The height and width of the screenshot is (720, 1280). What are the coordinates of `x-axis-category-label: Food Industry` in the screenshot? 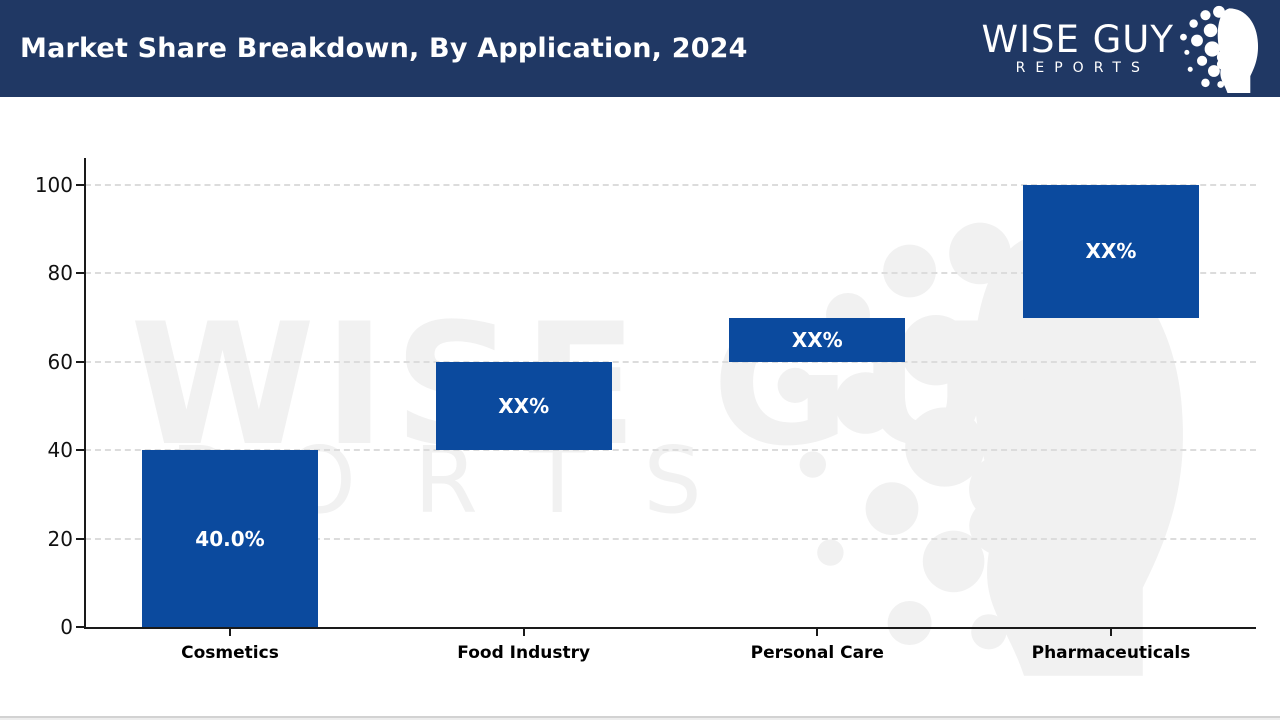 It's located at (524, 653).